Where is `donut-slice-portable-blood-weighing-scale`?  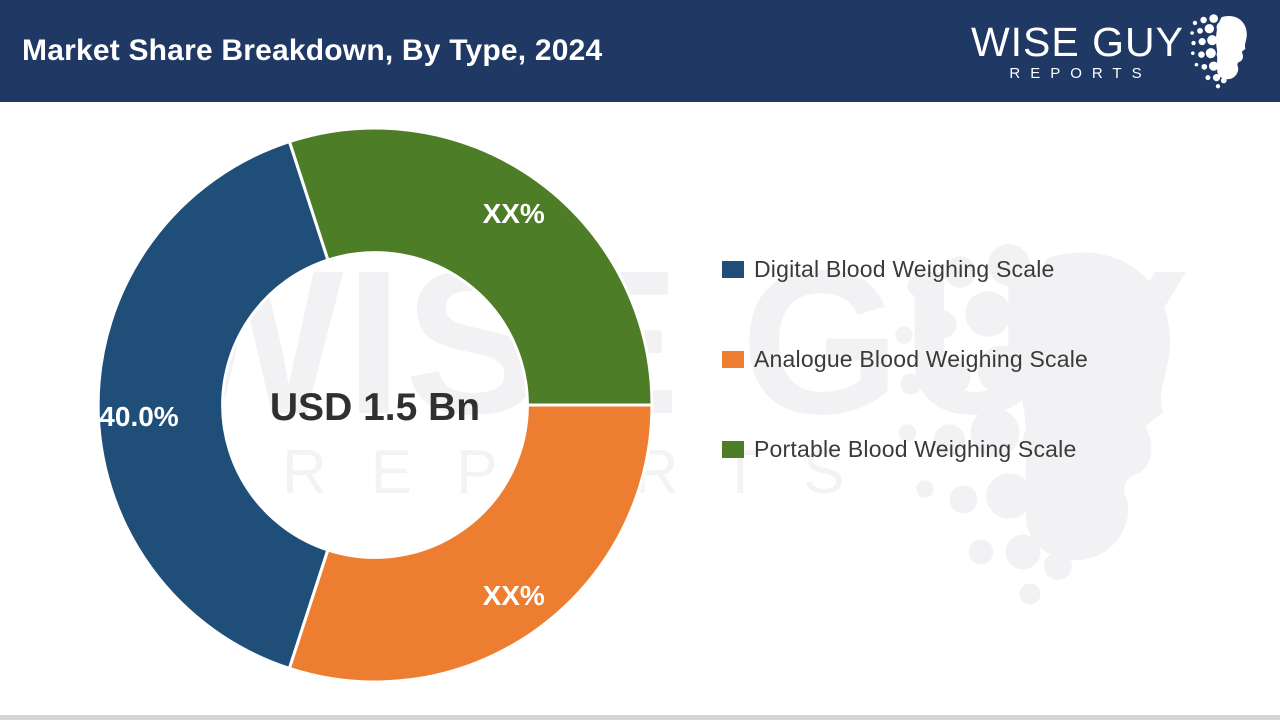 donut-slice-portable-blood-weighing-scale is located at coordinates (470, 266).